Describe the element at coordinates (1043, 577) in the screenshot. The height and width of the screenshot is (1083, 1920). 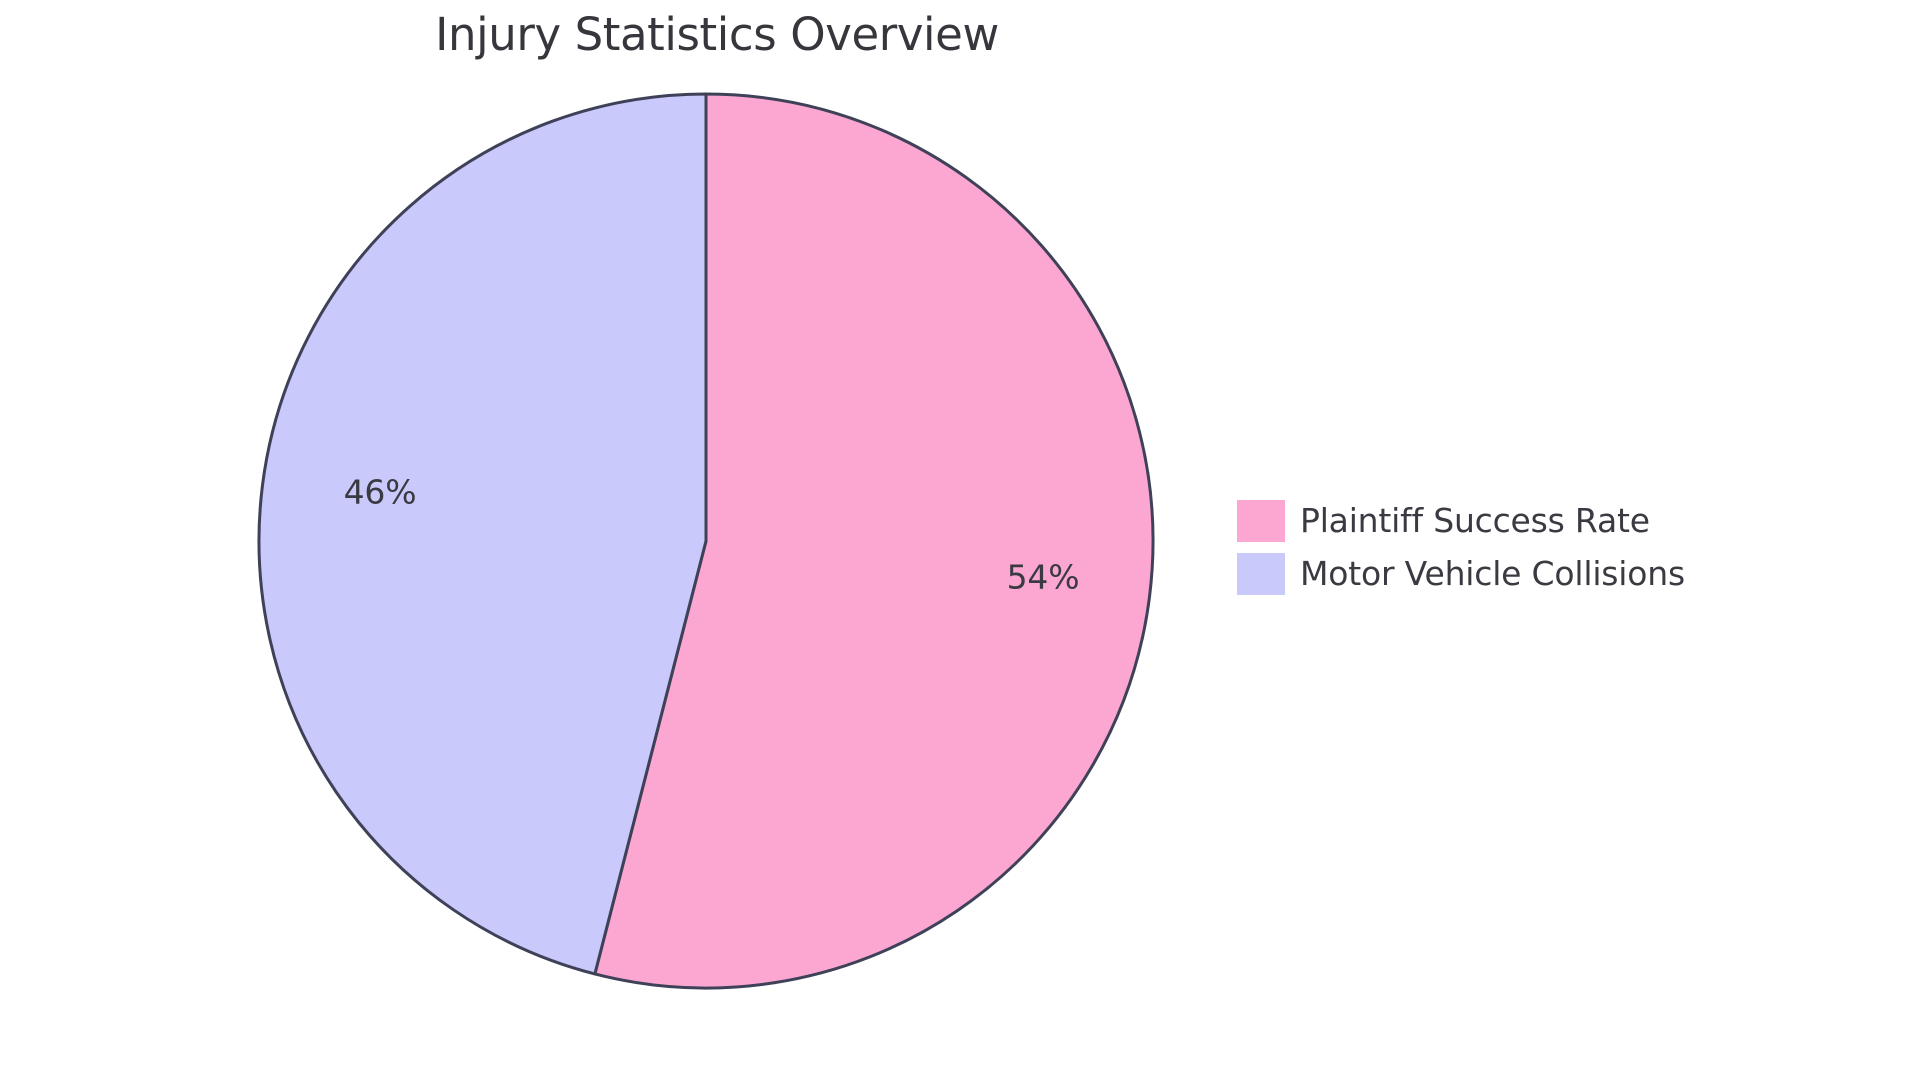
I see `pie-slice-percent-label: 54%` at that location.